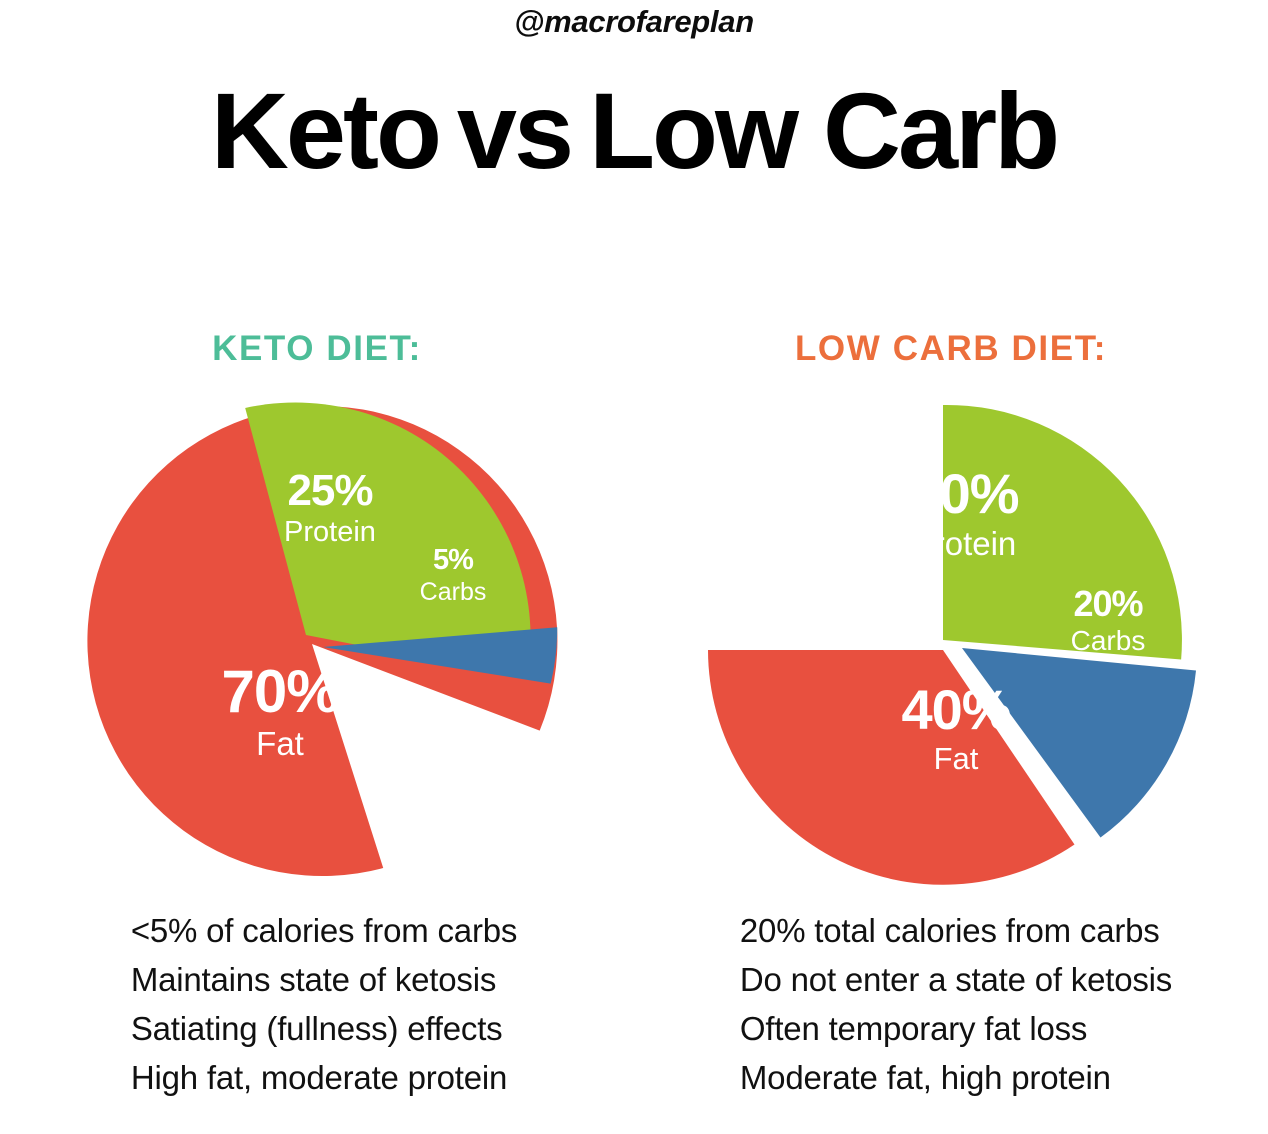 The height and width of the screenshot is (1134, 1268). What do you see at coordinates (913, 1028) in the screenshot?
I see `list-item: Often temporary fat loss` at bounding box center [913, 1028].